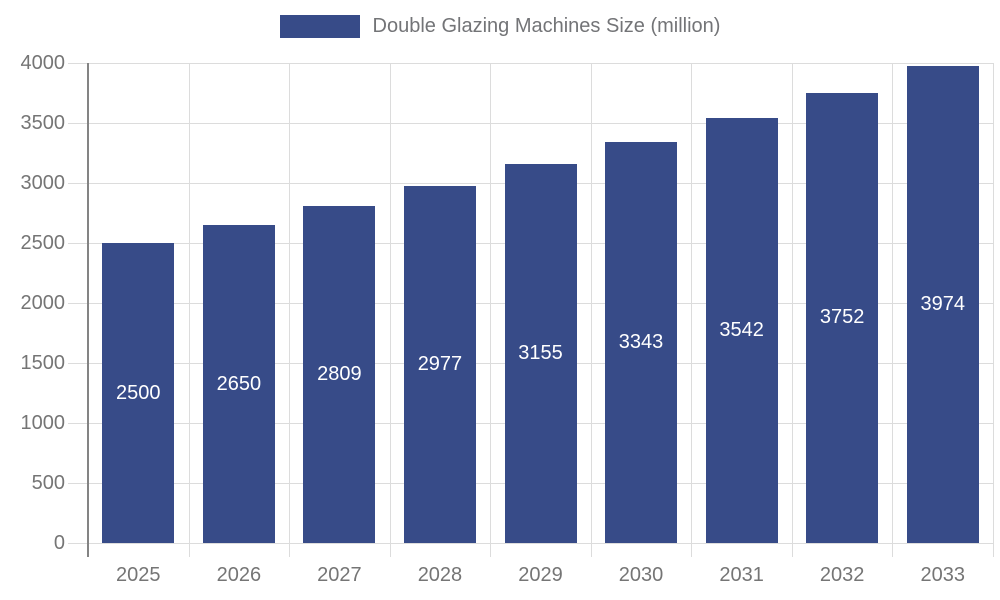  What do you see at coordinates (43, 123) in the screenshot?
I see `y-tick-label: 3500` at bounding box center [43, 123].